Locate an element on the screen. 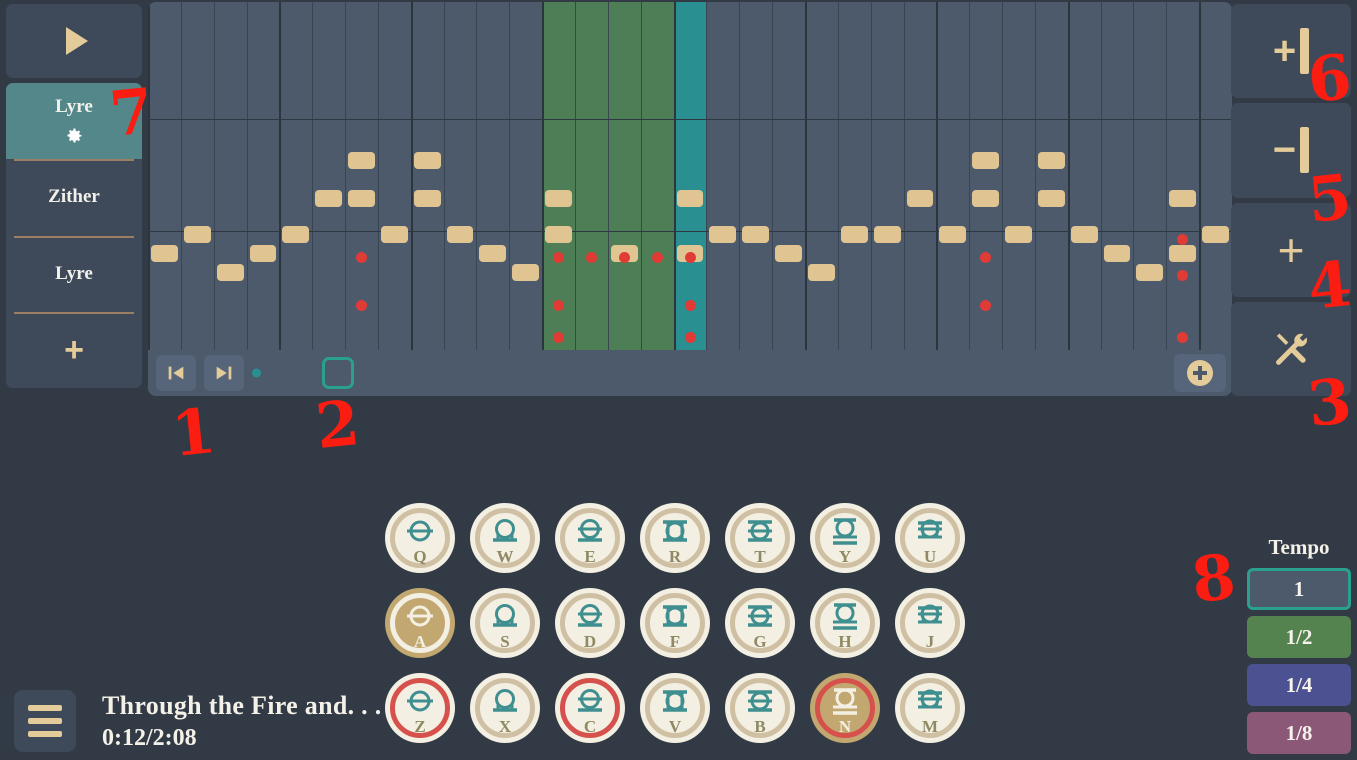  key-label: Q is located at coordinates (420, 556).